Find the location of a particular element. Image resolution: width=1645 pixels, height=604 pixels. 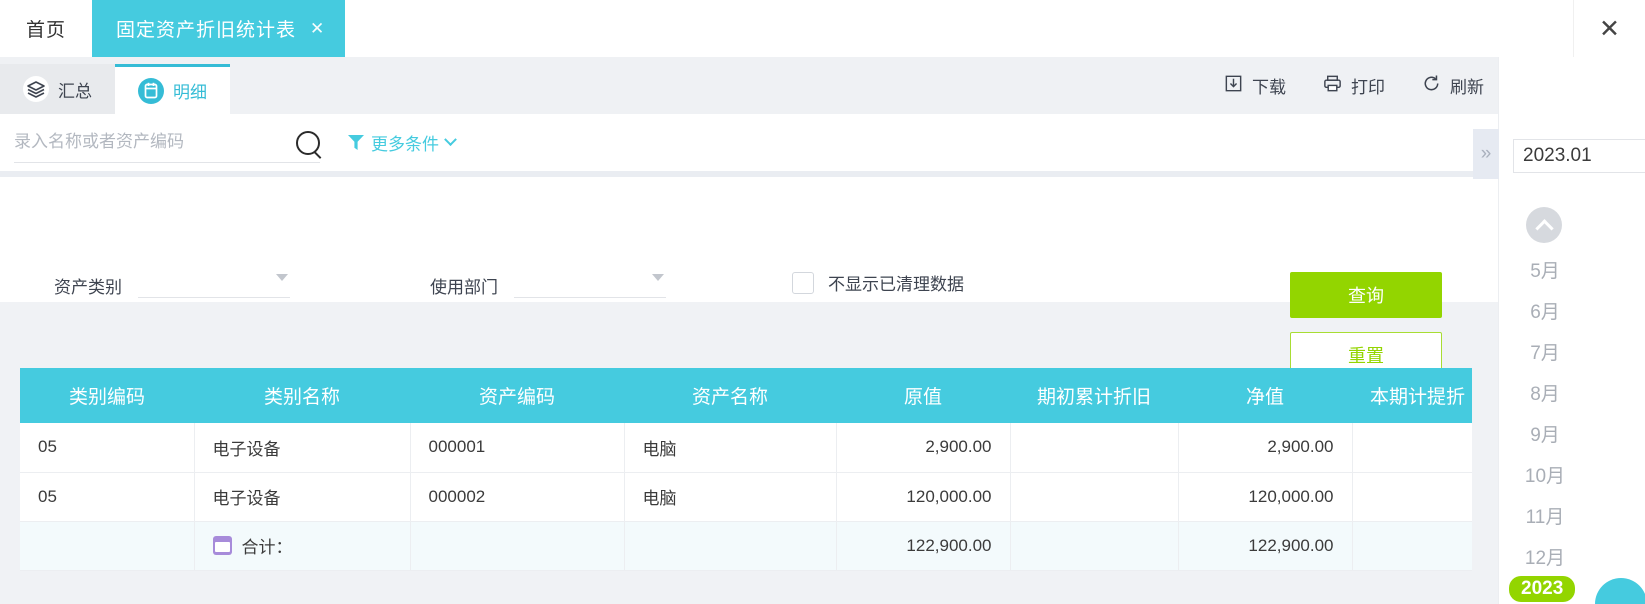

table-header-row: 类别编码 类别名称 资产编码 资产名称 原值 期初累计折旧 净值 本期计提折 is located at coordinates (746, 395).